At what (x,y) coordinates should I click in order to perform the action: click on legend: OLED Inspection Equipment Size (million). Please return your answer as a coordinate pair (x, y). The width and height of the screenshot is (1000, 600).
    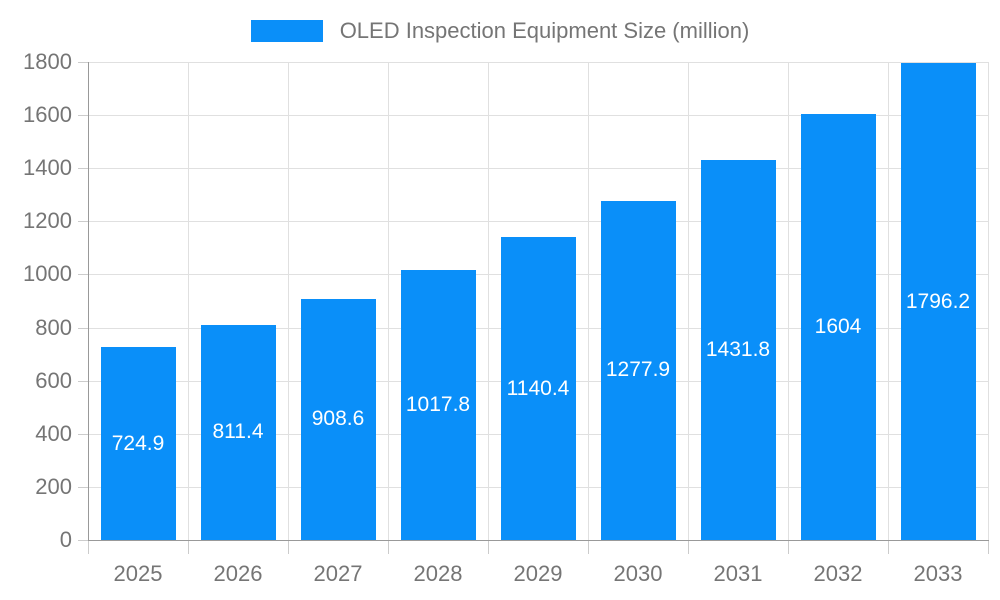
    Looking at the image, I should click on (500, 31).